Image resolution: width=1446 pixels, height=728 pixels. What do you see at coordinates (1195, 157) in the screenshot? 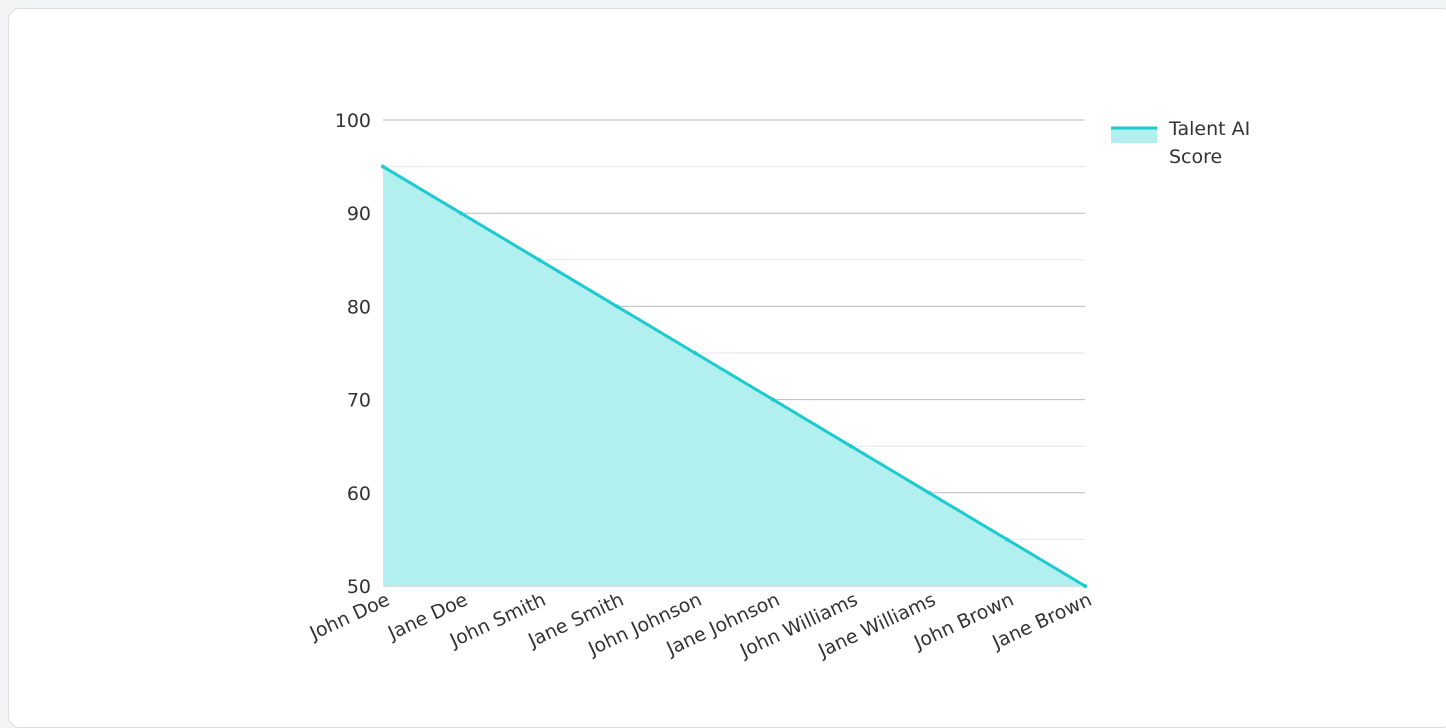
I see `legend-label: Score` at bounding box center [1195, 157].